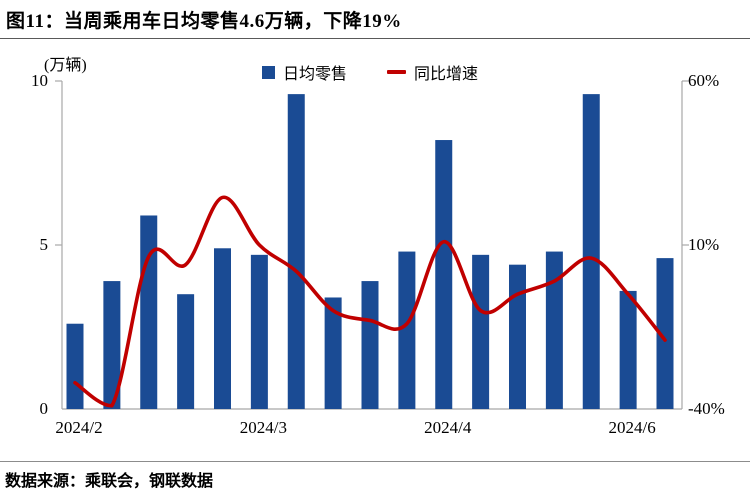 This screenshot has width=750, height=500. Describe the element at coordinates (65, 65) in the screenshot. I see `left-axis-unit-label: (万辆)` at that location.